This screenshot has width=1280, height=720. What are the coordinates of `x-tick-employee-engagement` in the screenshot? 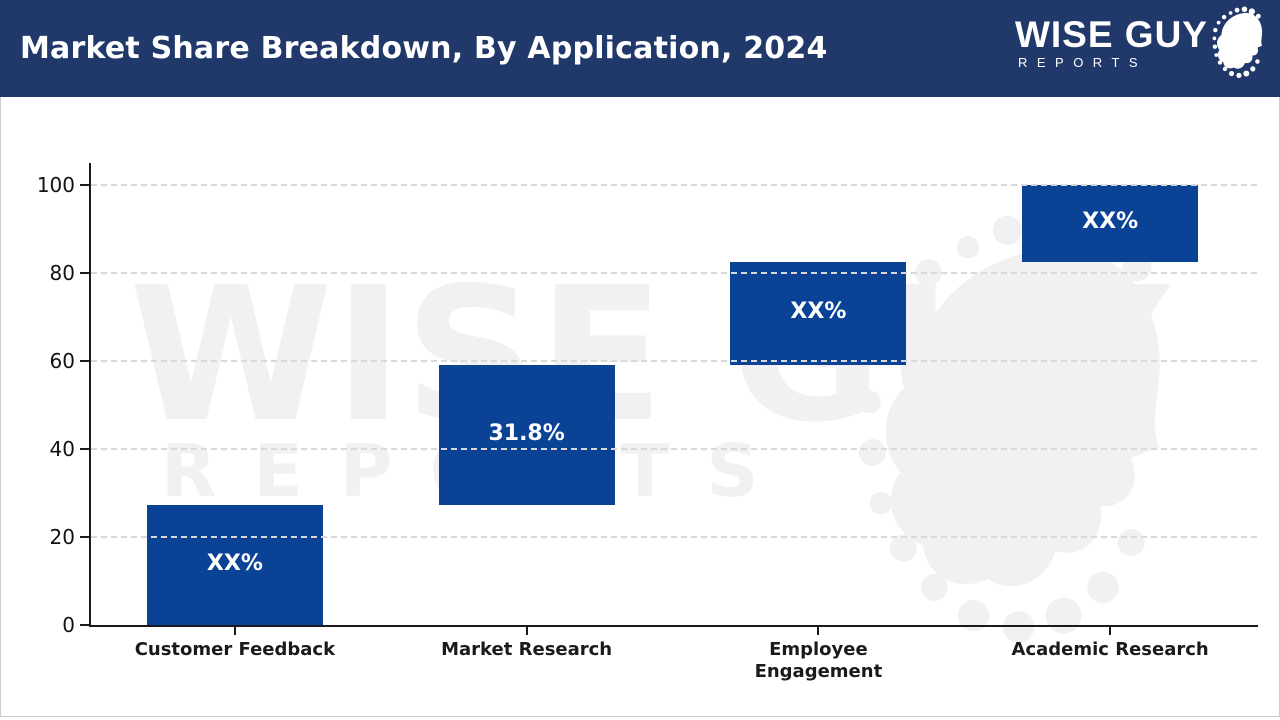 It's located at (818, 631).